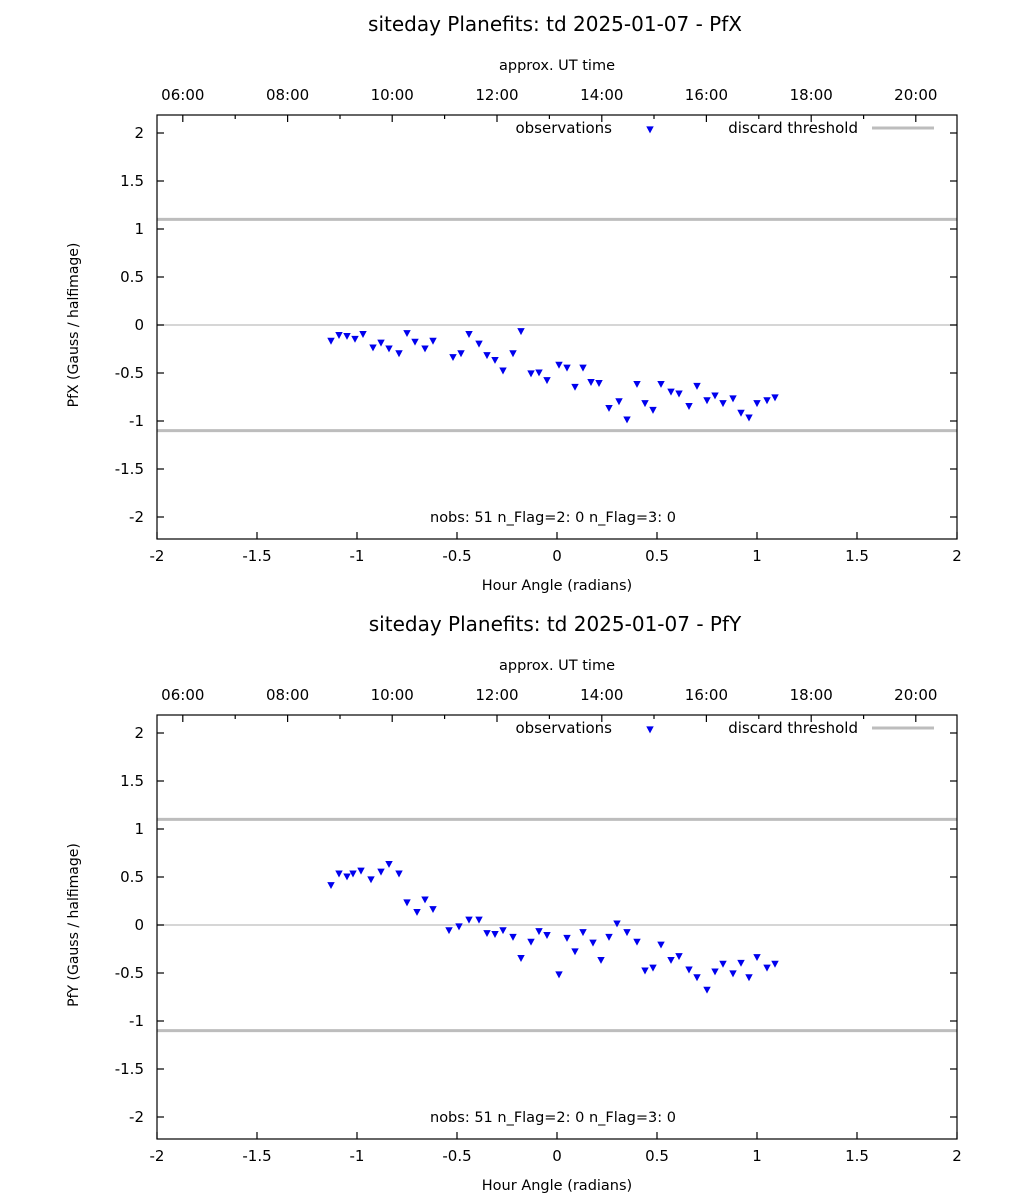 The image size is (1024, 1204). Describe the element at coordinates (182, 695) in the screenshot. I see `x2-tick-label: 06:00` at that location.